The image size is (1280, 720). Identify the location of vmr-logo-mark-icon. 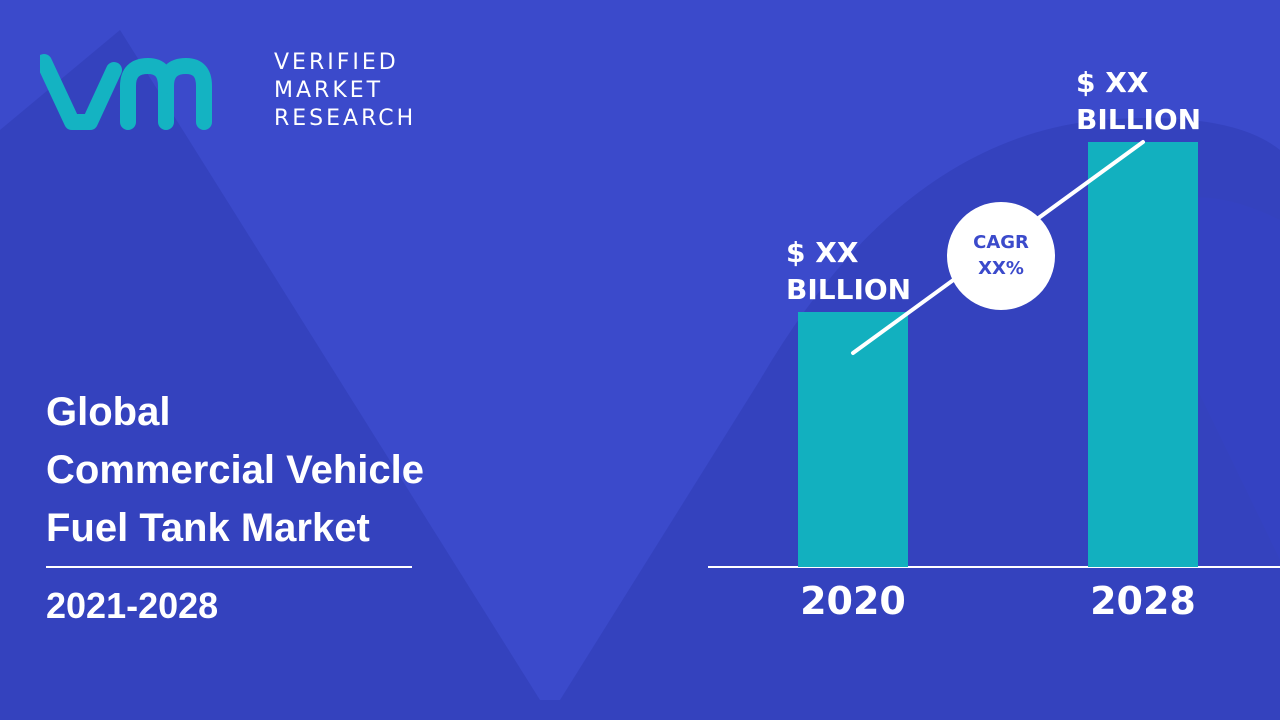
(124, 92).